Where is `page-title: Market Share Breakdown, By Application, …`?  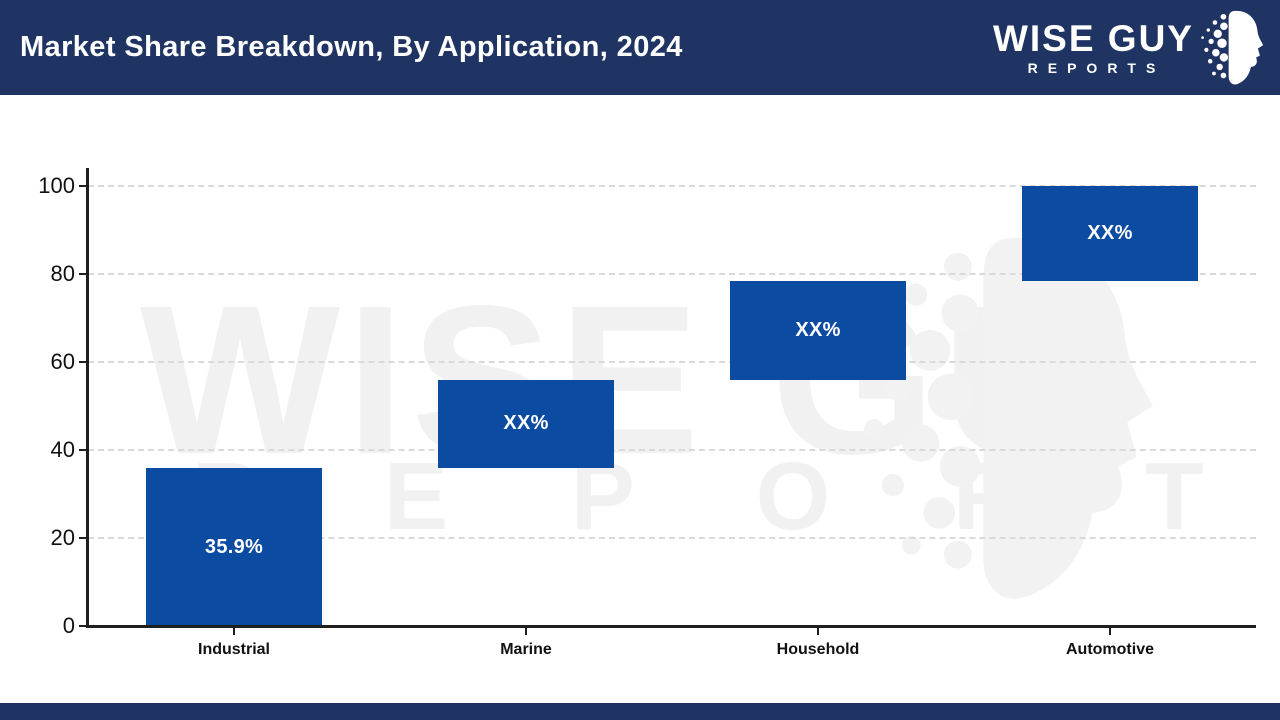 page-title: Market Share Breakdown, By Application, … is located at coordinates (351, 47).